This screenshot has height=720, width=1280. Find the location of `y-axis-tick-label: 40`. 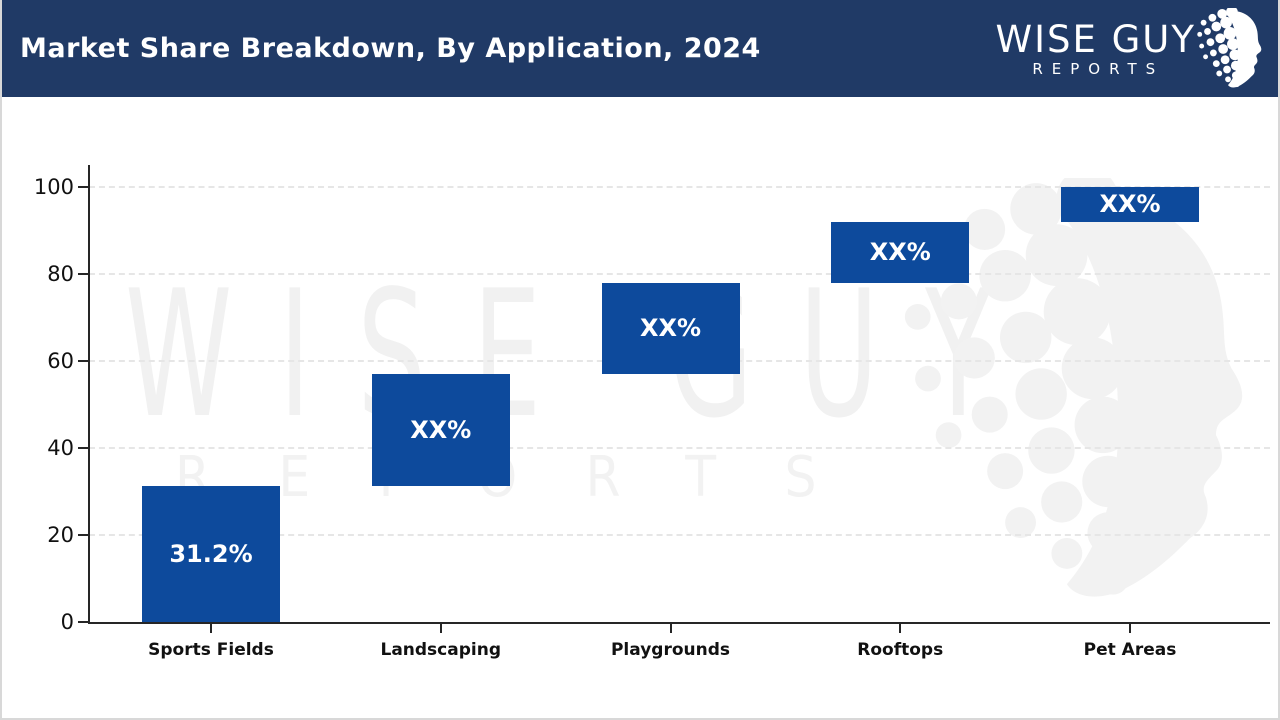

y-axis-tick-label: 40 is located at coordinates (60, 448).